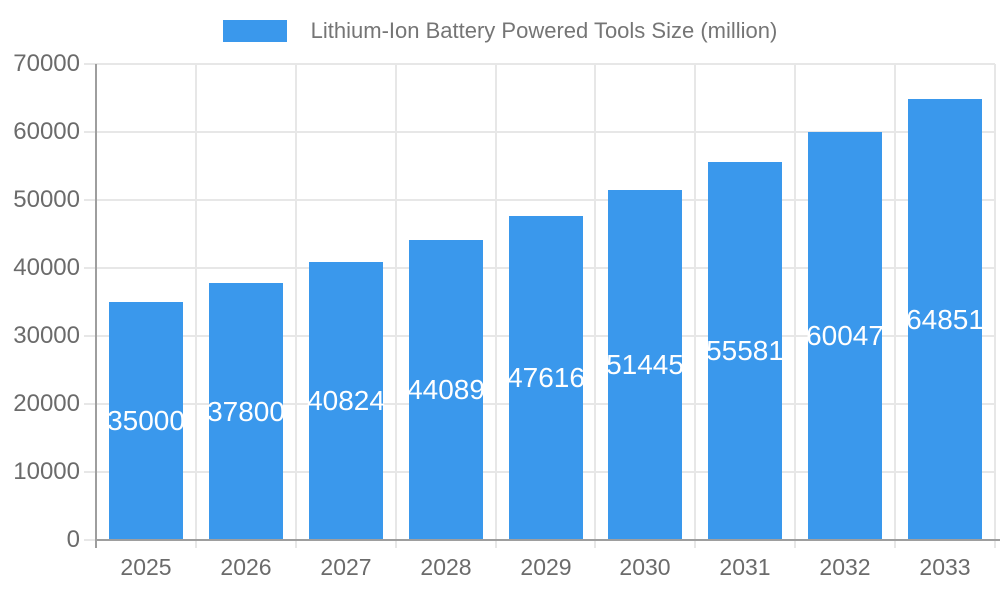  Describe the element at coordinates (46, 199) in the screenshot. I see `y-tick-label: 50000` at that location.